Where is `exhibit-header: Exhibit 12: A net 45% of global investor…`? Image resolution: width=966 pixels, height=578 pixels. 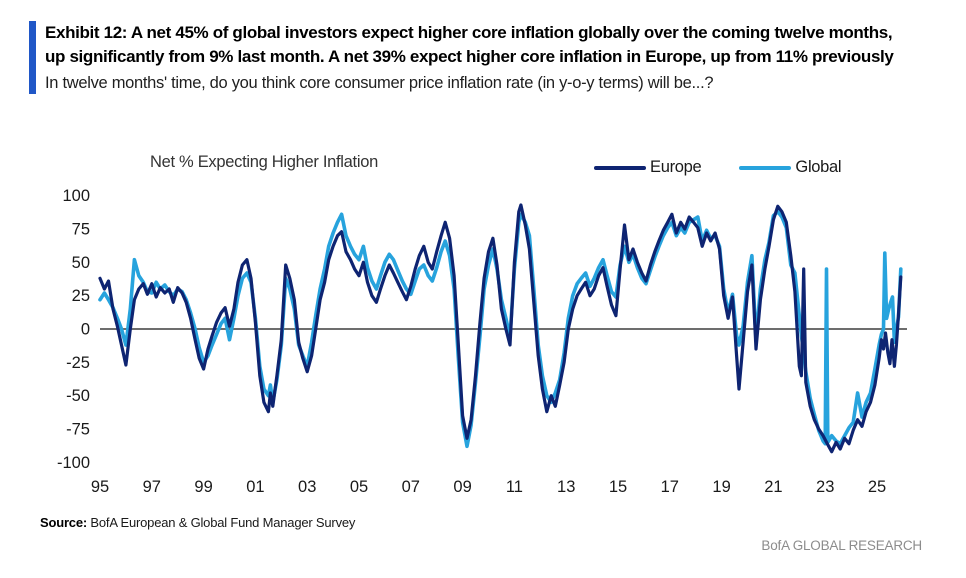 exhibit-header: Exhibit 12: A net 45% of global investor… is located at coordinates (479, 57).